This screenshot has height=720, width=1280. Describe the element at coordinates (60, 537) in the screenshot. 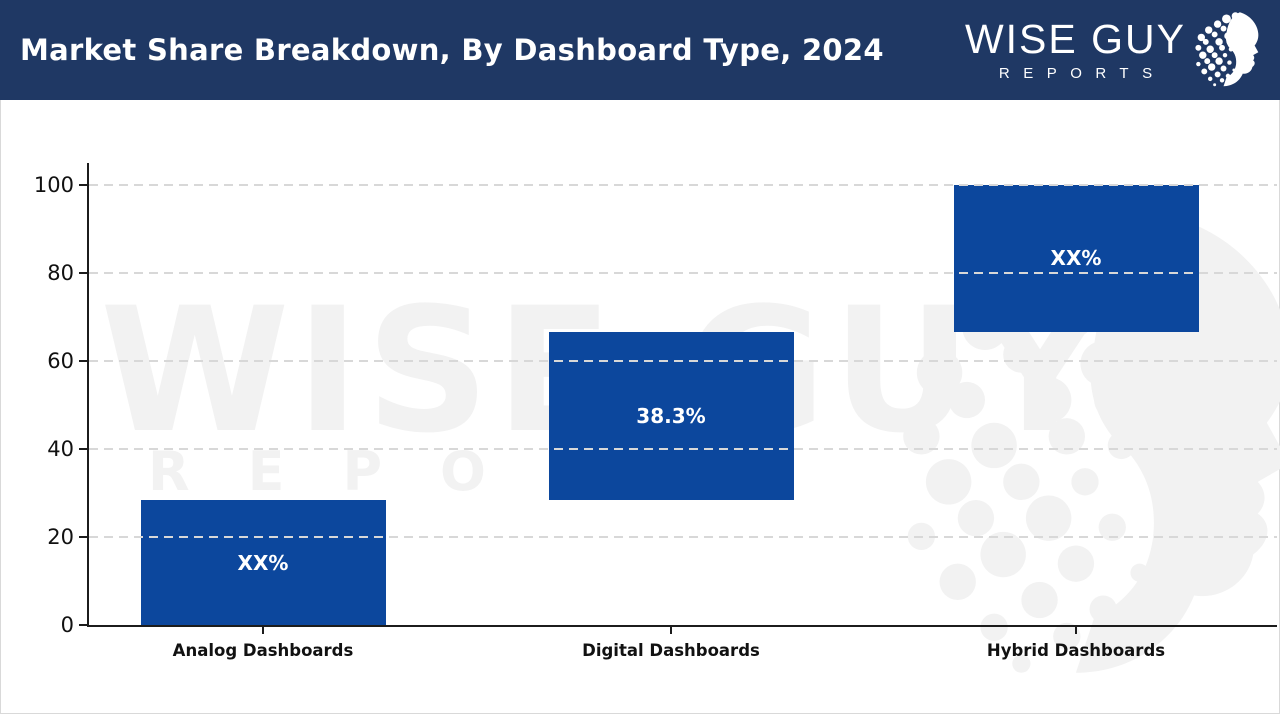

I see `y-tick-label: 20` at that location.